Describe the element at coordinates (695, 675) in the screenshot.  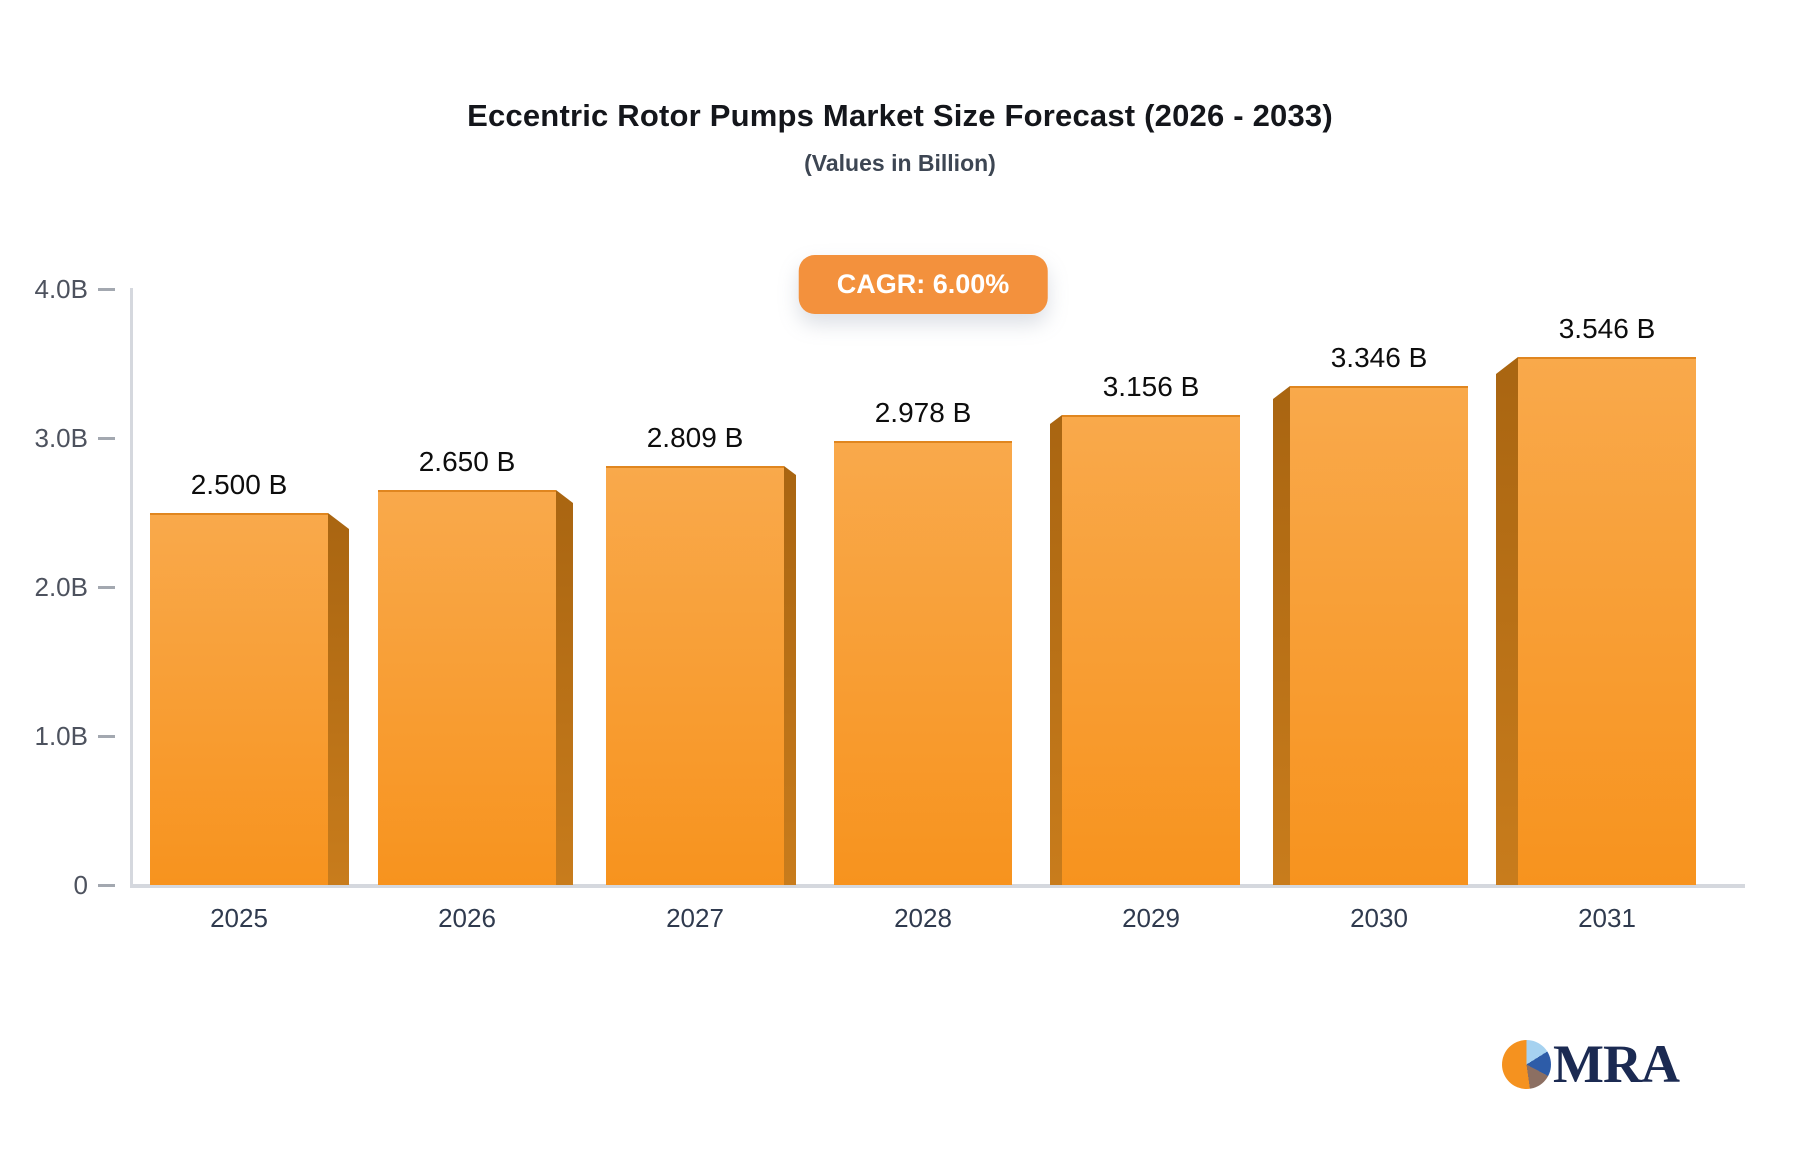
I see `bar-2027` at that location.